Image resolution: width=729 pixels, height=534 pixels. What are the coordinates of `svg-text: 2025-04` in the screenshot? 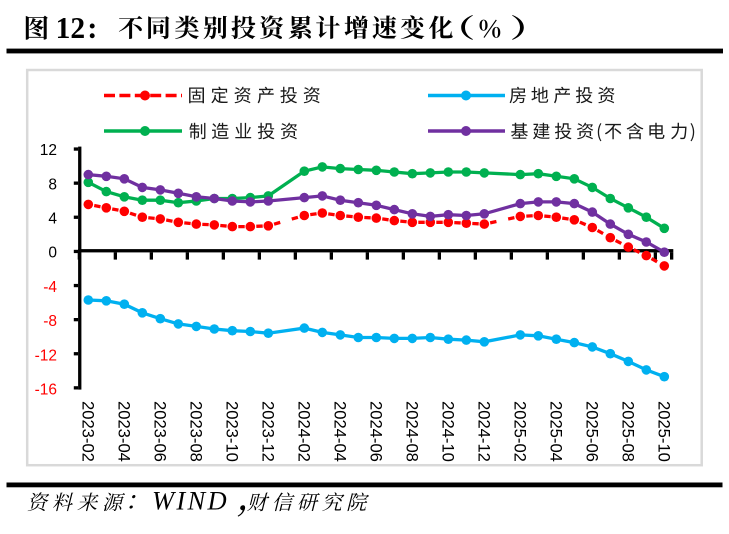 It's located at (555, 431).